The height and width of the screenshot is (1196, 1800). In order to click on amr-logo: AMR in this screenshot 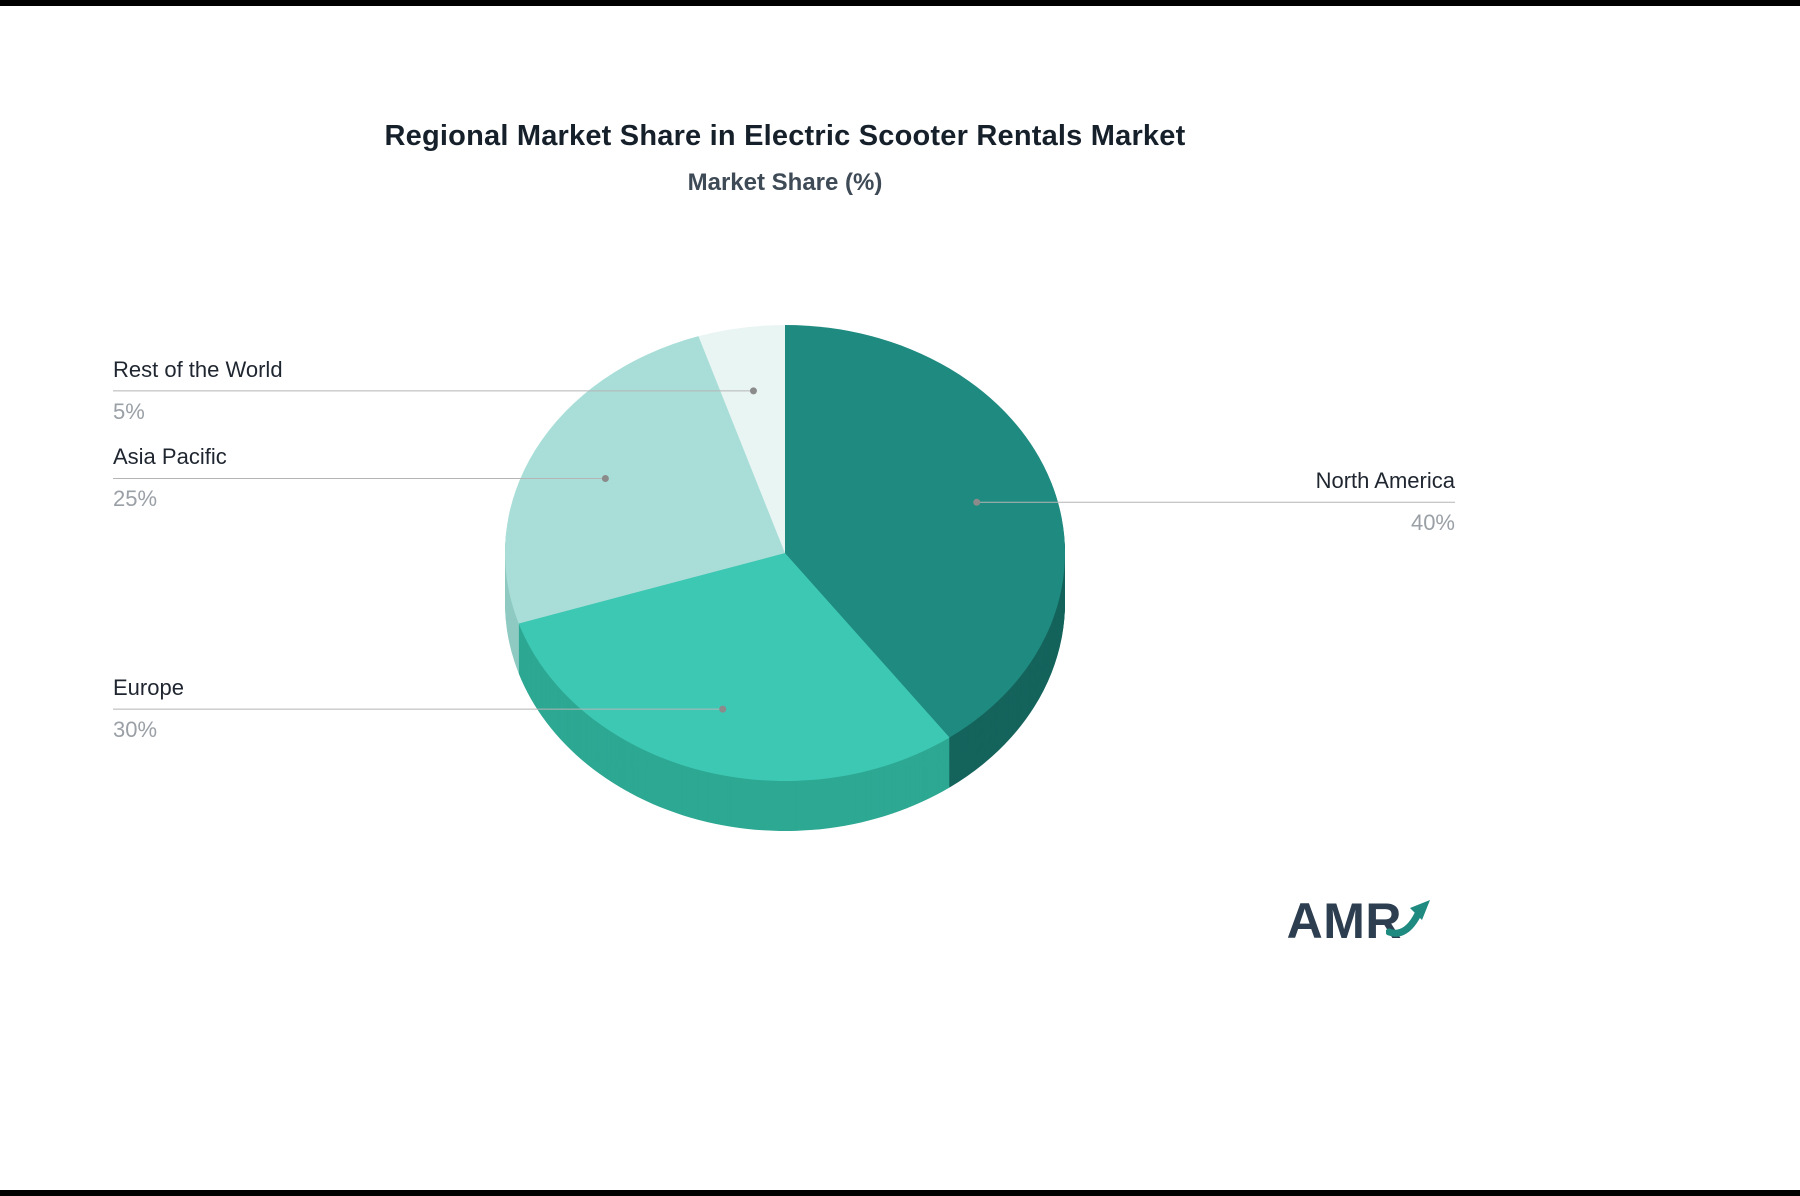, I will do `click(1359, 921)`.